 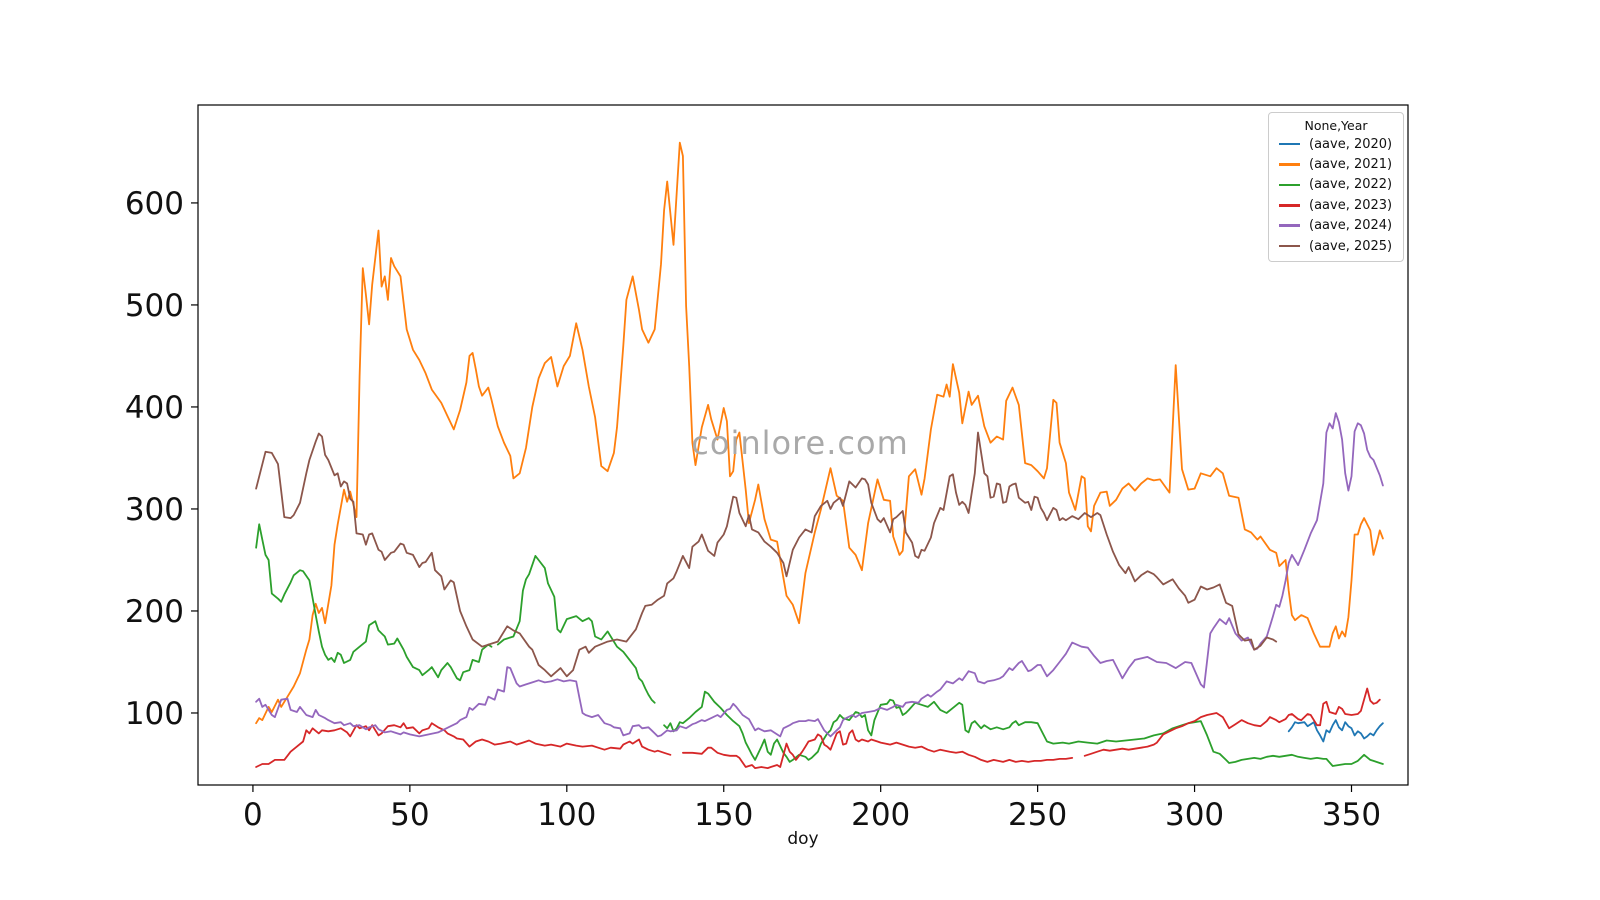 I want to click on y-tick-label: 300, so click(x=154, y=510).